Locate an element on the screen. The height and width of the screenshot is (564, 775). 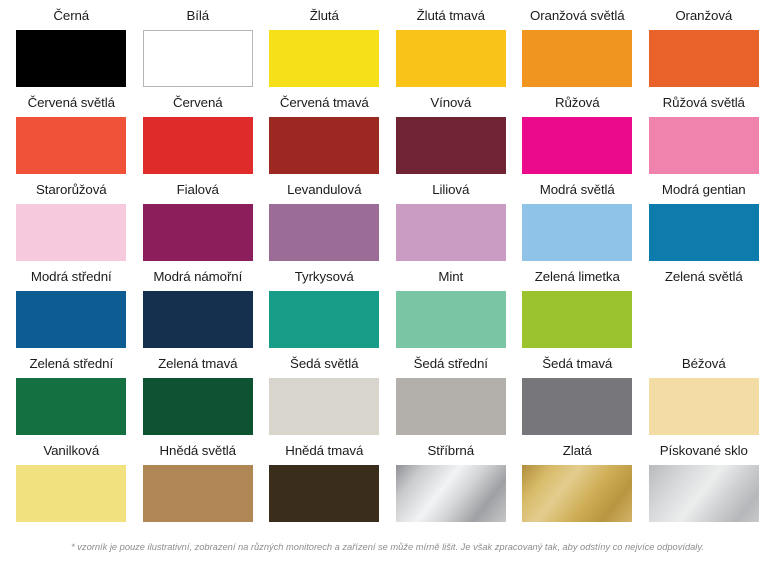
swatch-cell: Žlutá tmavá is located at coordinates (451, 47).